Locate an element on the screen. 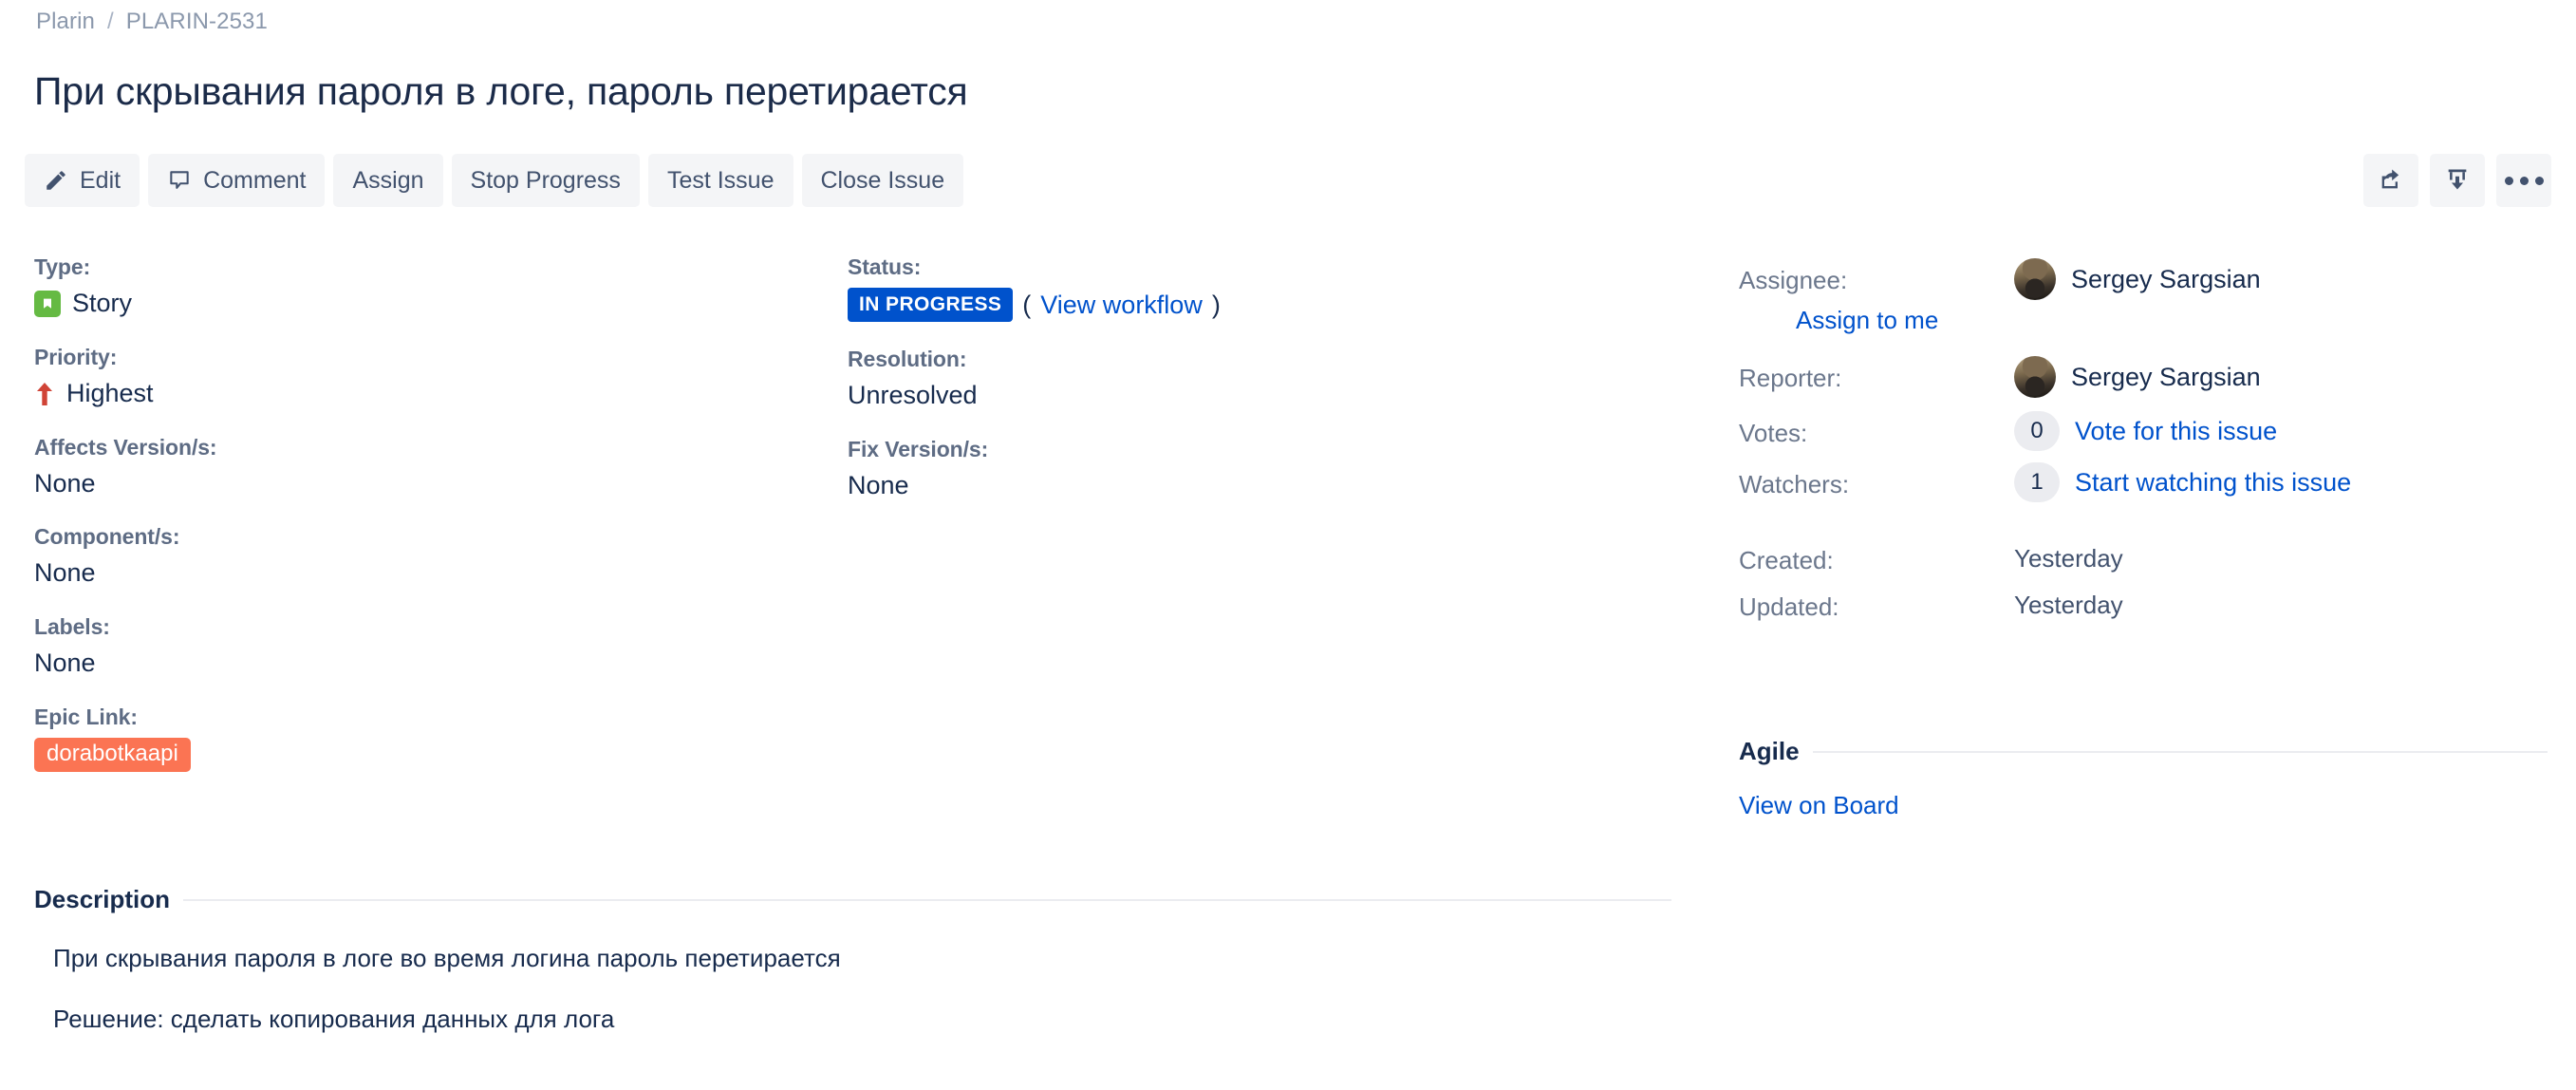  field-status-value: IN PROGRESS ( View workflow ) is located at coordinates (1095, 305).